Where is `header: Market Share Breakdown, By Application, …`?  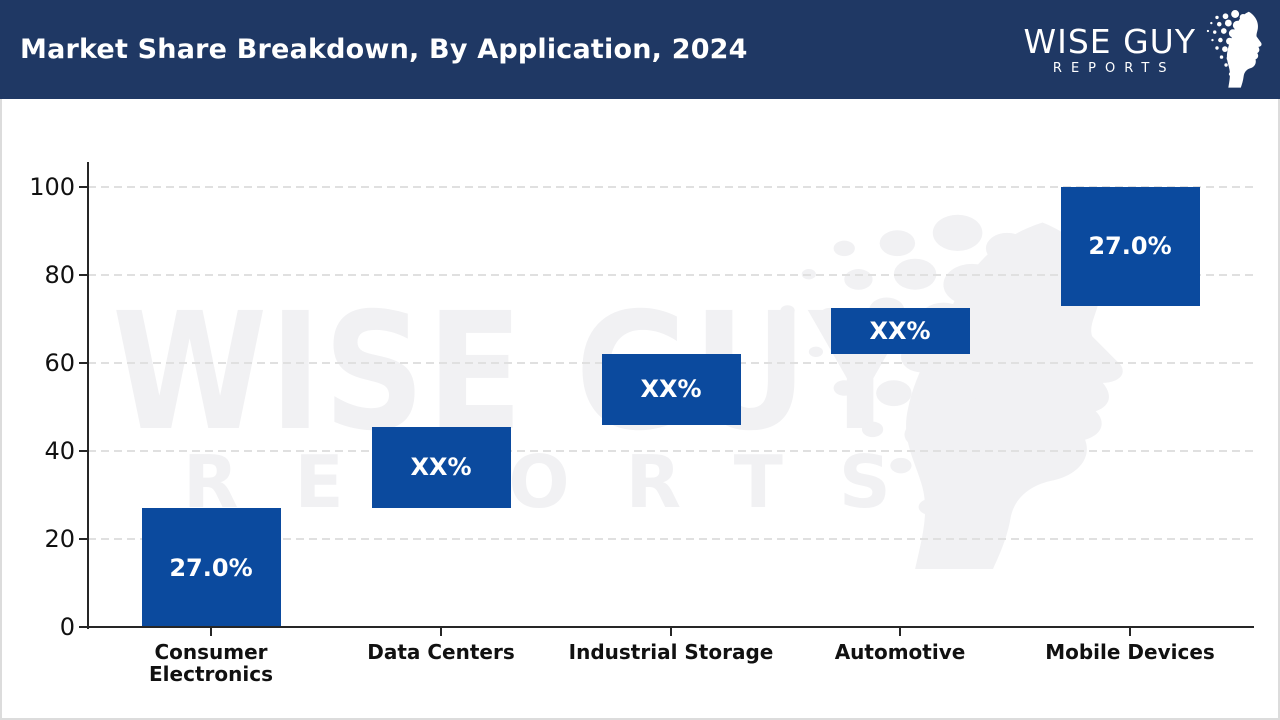
header: Market Share Breakdown, By Application, … is located at coordinates (640, 49).